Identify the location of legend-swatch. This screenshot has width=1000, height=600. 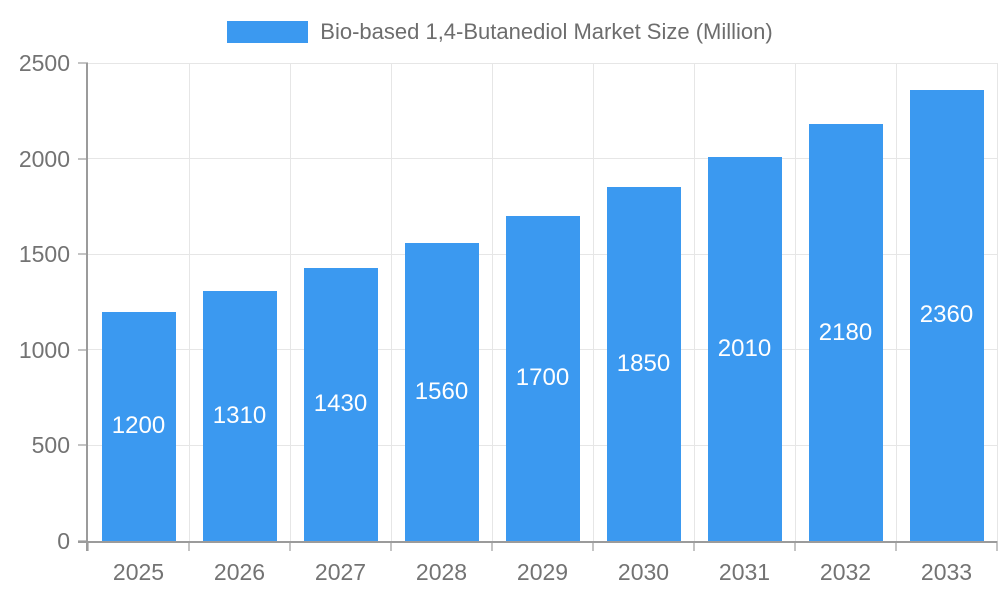
(268, 32).